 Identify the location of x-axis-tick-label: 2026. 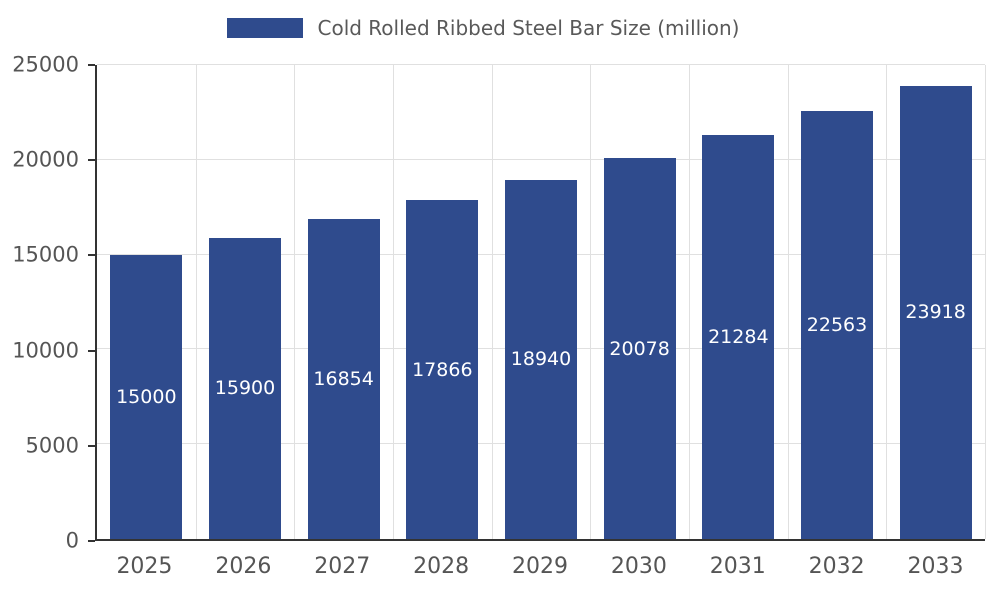
(243, 566).